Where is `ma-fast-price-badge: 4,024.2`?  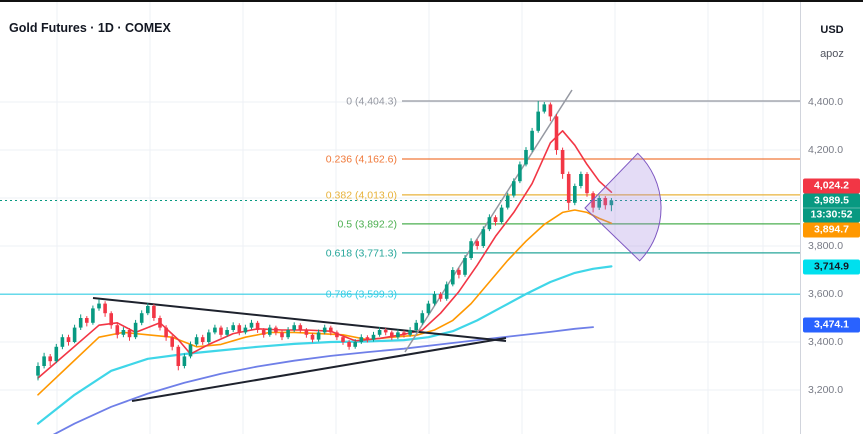
ma-fast-price-badge: 4,024.2 is located at coordinates (831, 186).